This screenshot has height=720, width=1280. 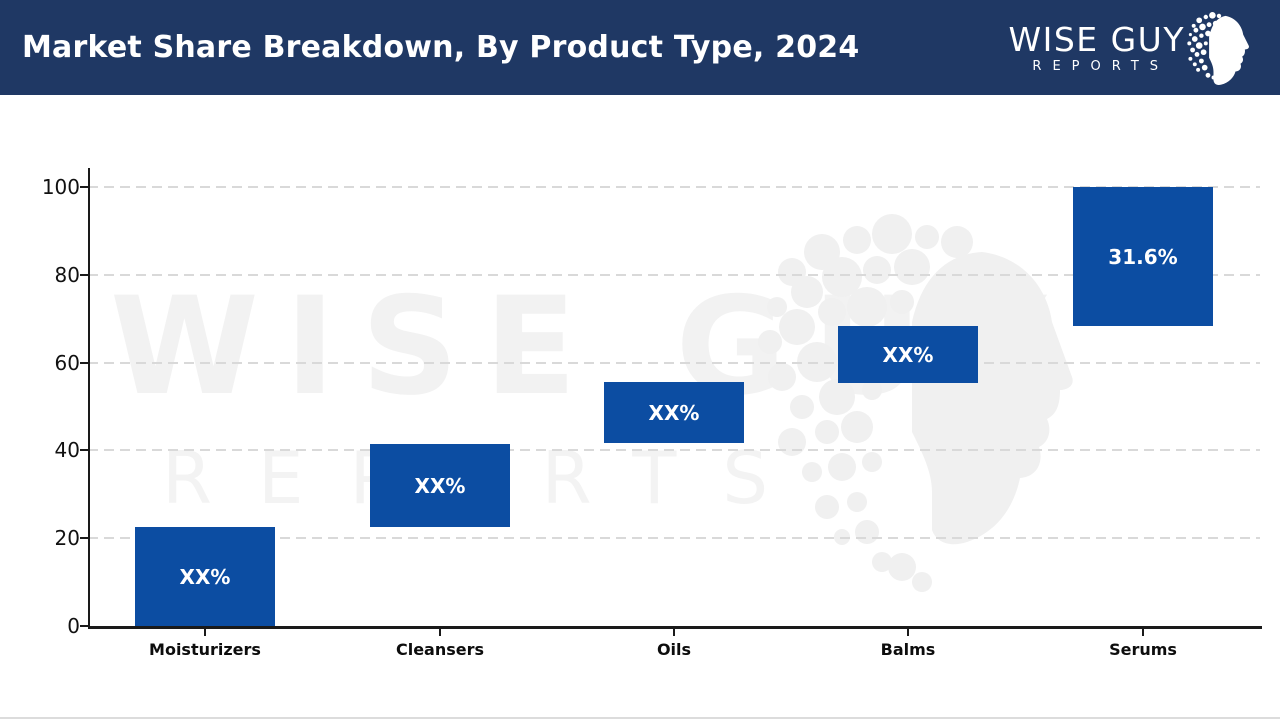 I want to click on bar-cleansers: XX%, so click(x=440, y=485).